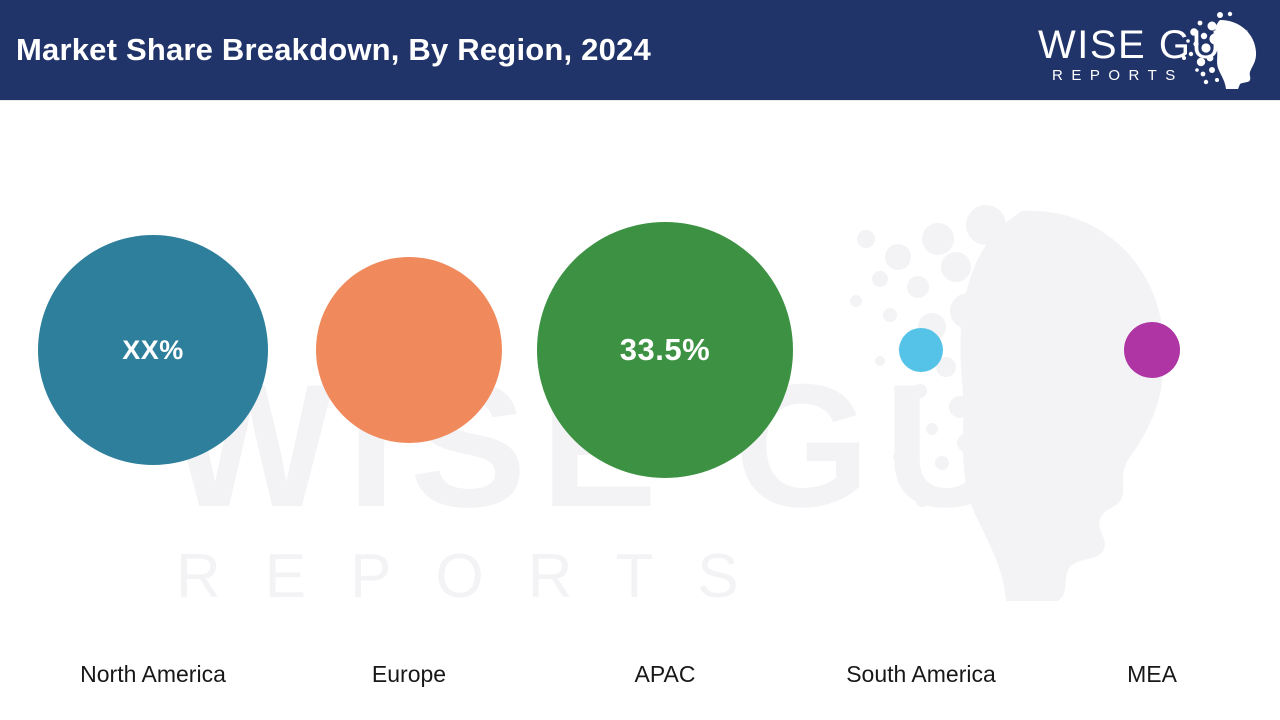 This screenshot has height=720, width=1280. What do you see at coordinates (153, 674) in the screenshot?
I see `category-label-north-america: North America` at bounding box center [153, 674].